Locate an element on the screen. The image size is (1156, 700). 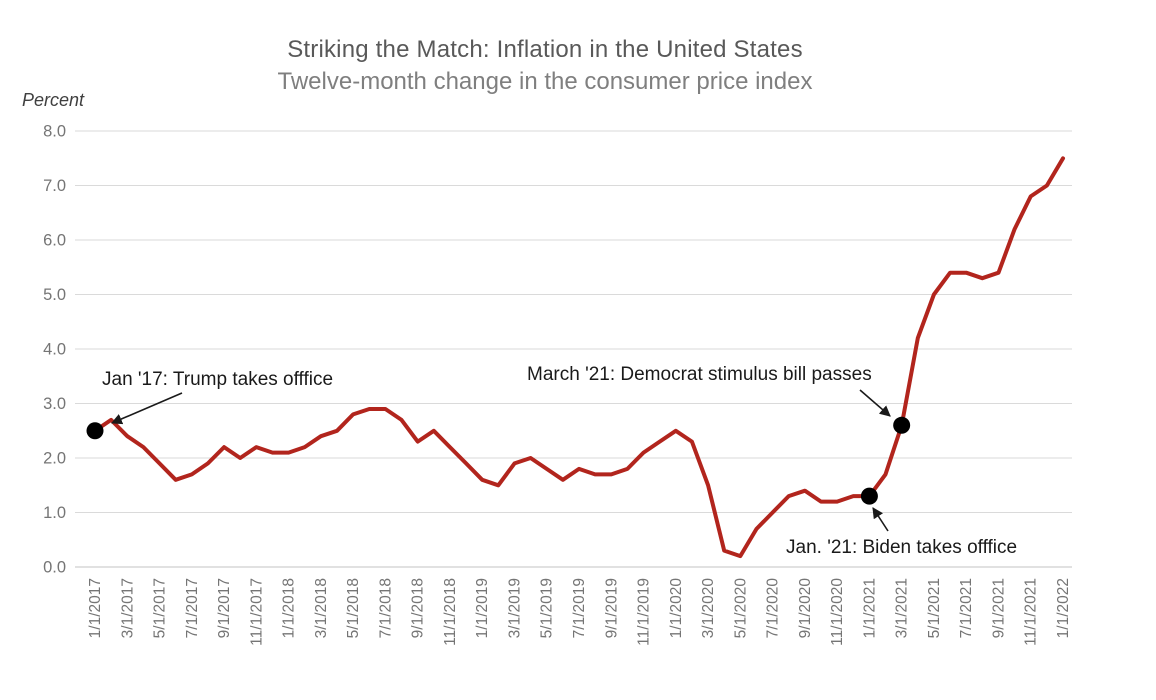
svg-text: 9/1/2017 is located at coordinates (224, 608).